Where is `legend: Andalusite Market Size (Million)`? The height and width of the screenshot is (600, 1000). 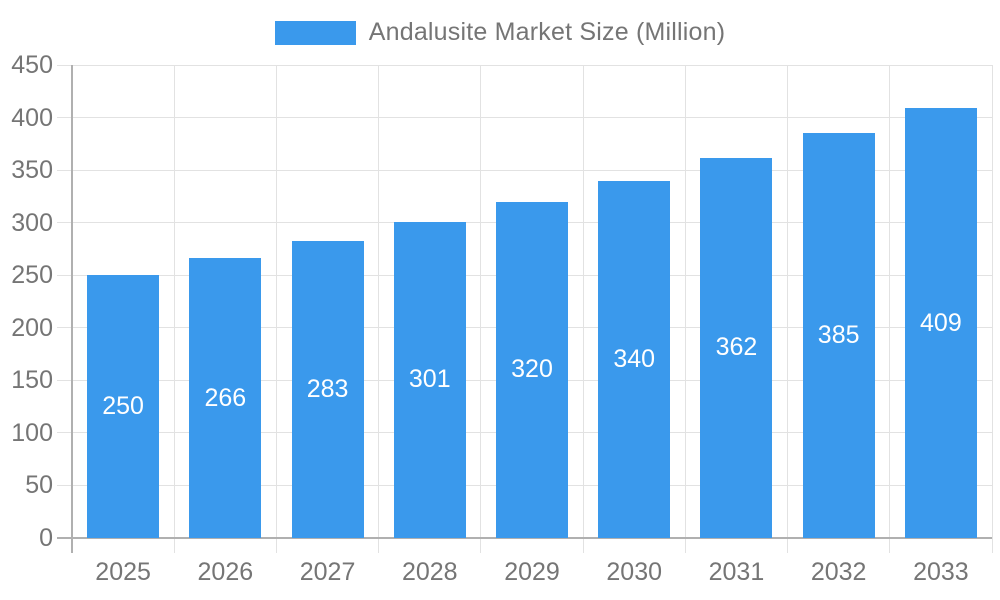
legend: Andalusite Market Size (Million) is located at coordinates (500, 32).